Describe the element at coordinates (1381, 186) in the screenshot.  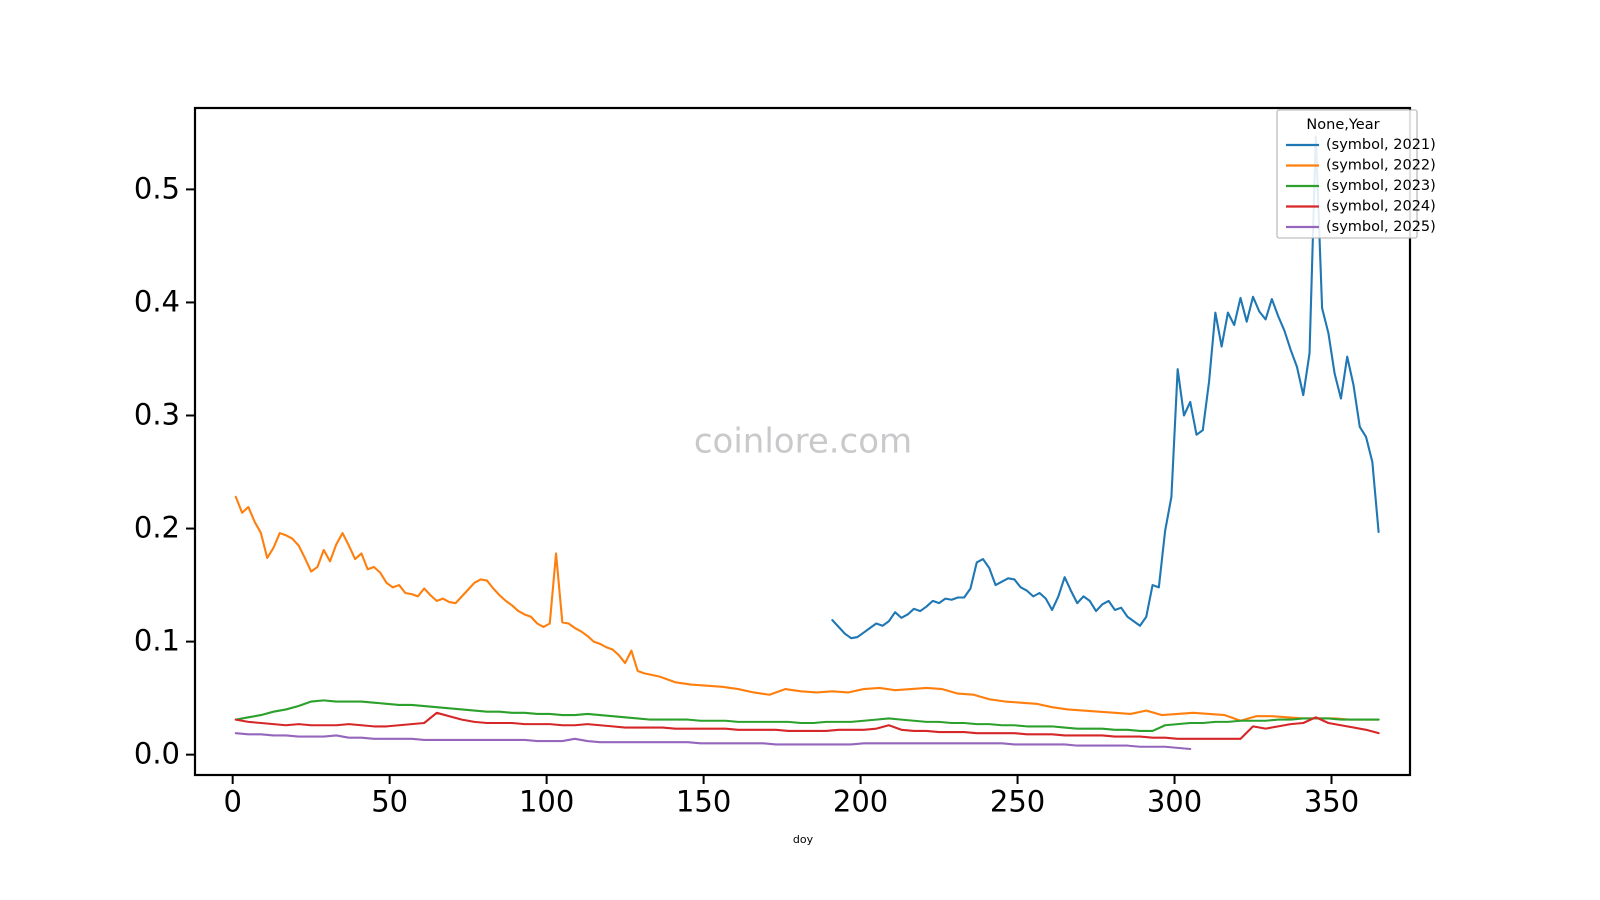
I see `legend-label-2: (symbol, 2023)` at that location.